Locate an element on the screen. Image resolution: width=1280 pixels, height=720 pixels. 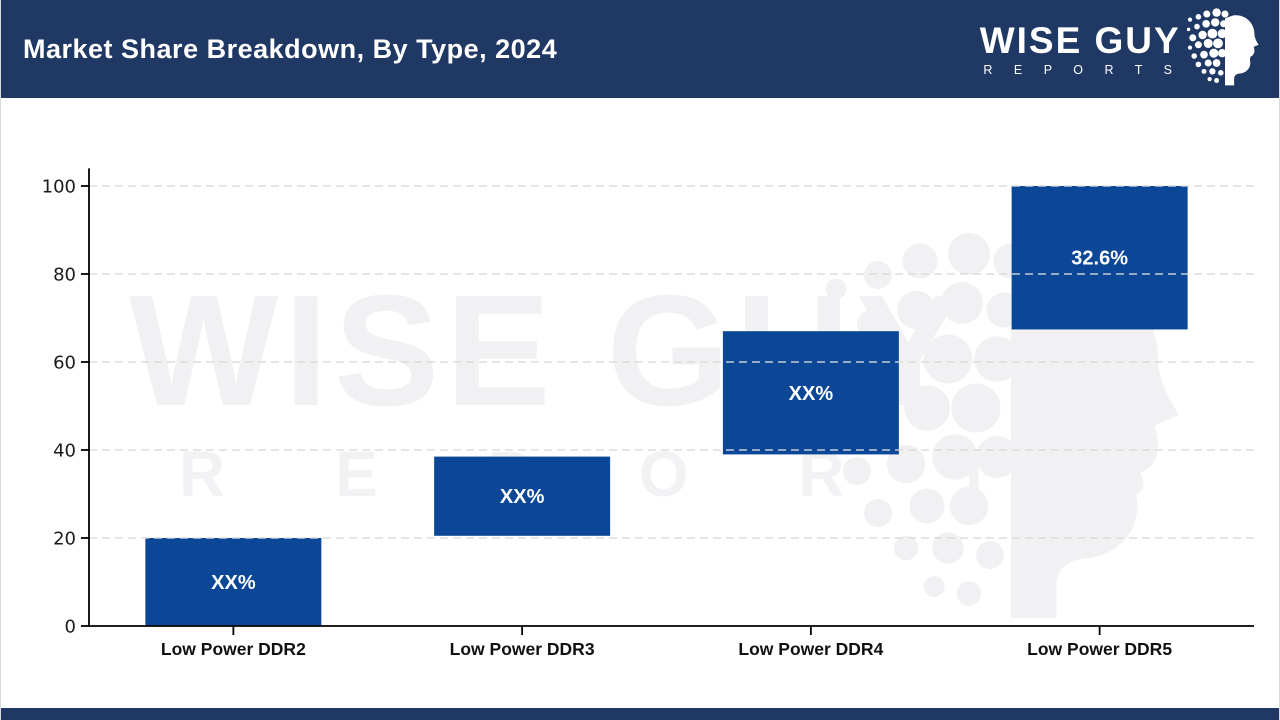
x-tick-label-low-power-ddr5: Low Power DDR5 is located at coordinates (1099, 649).